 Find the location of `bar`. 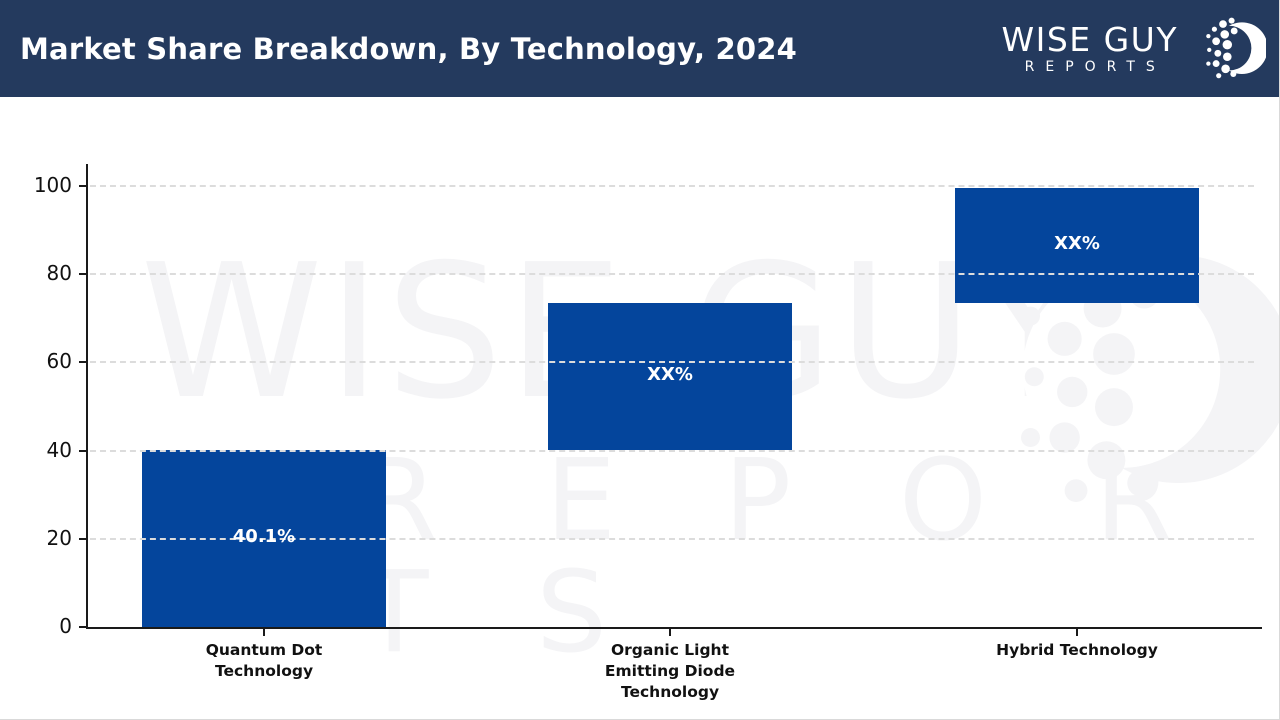

bar is located at coordinates (670, 377).